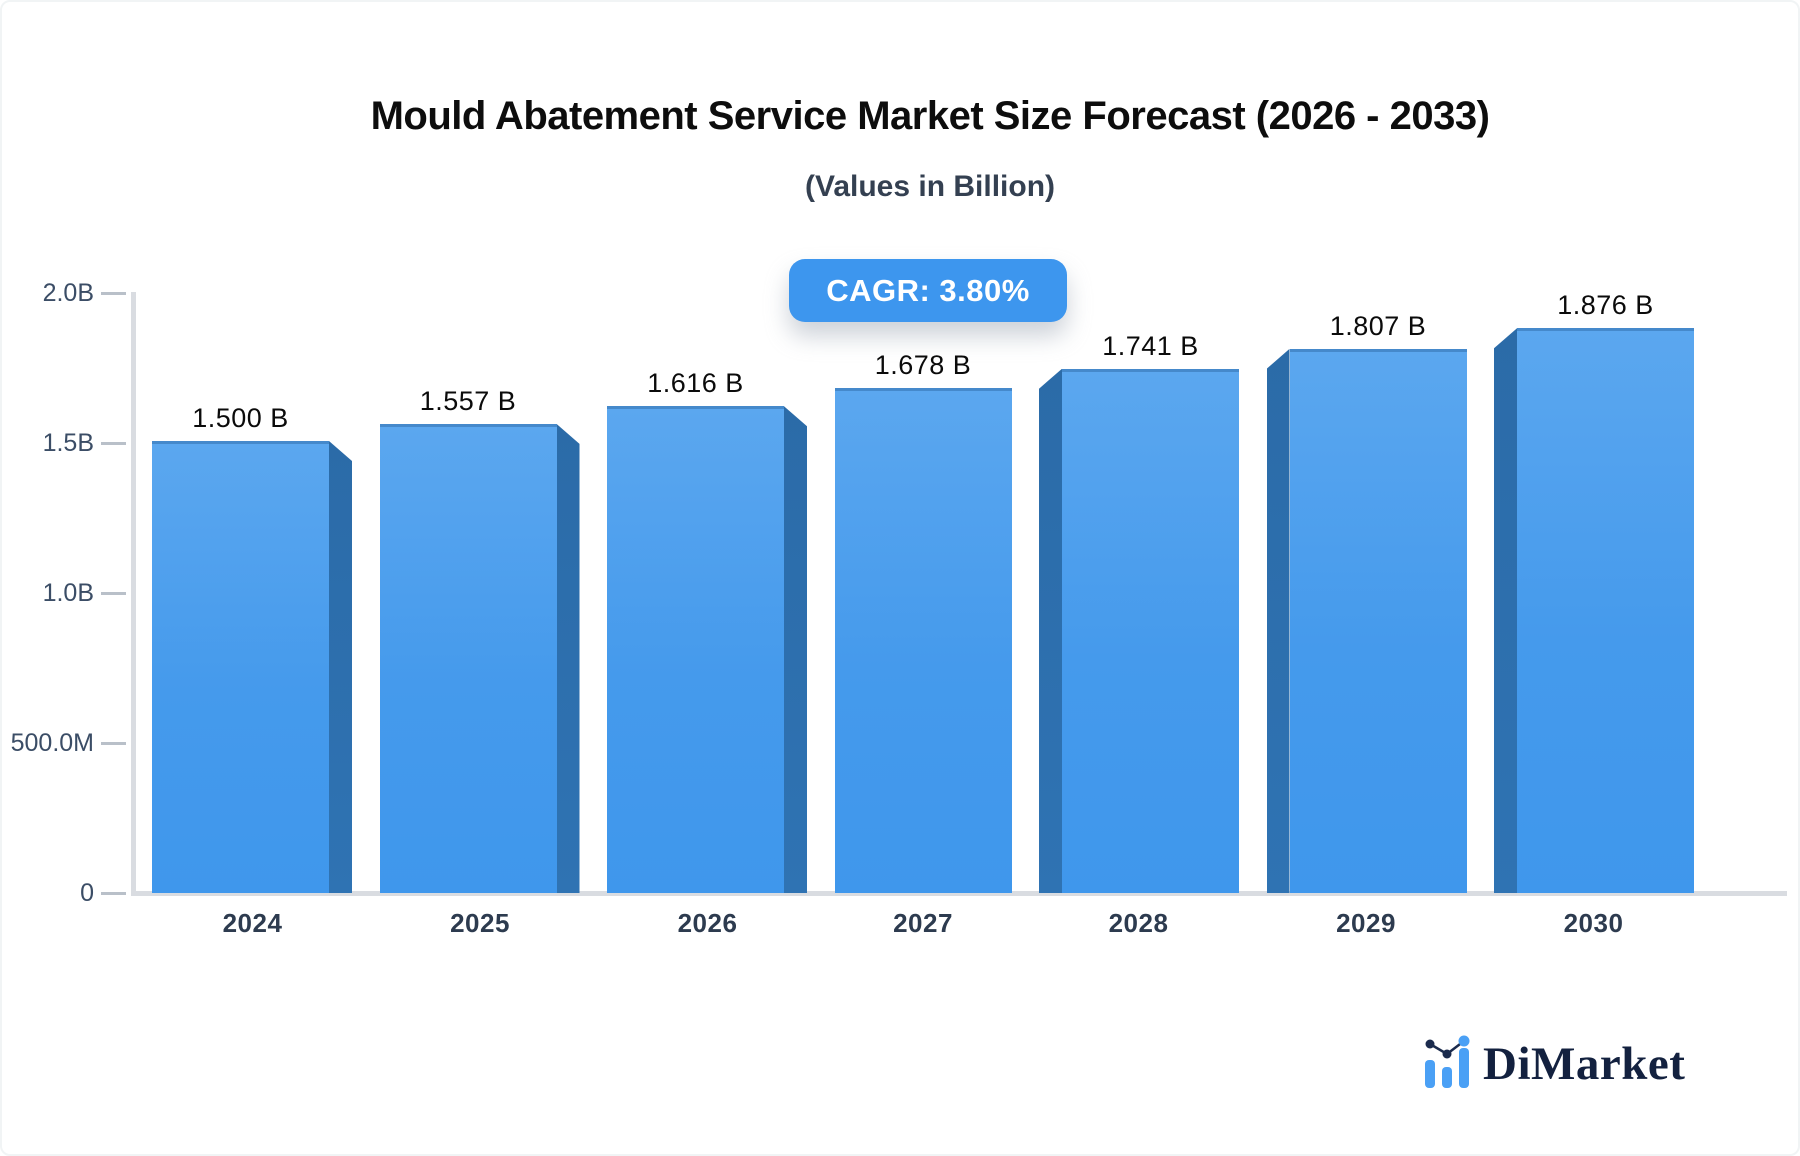  I want to click on bar-2030, so click(1605, 610).